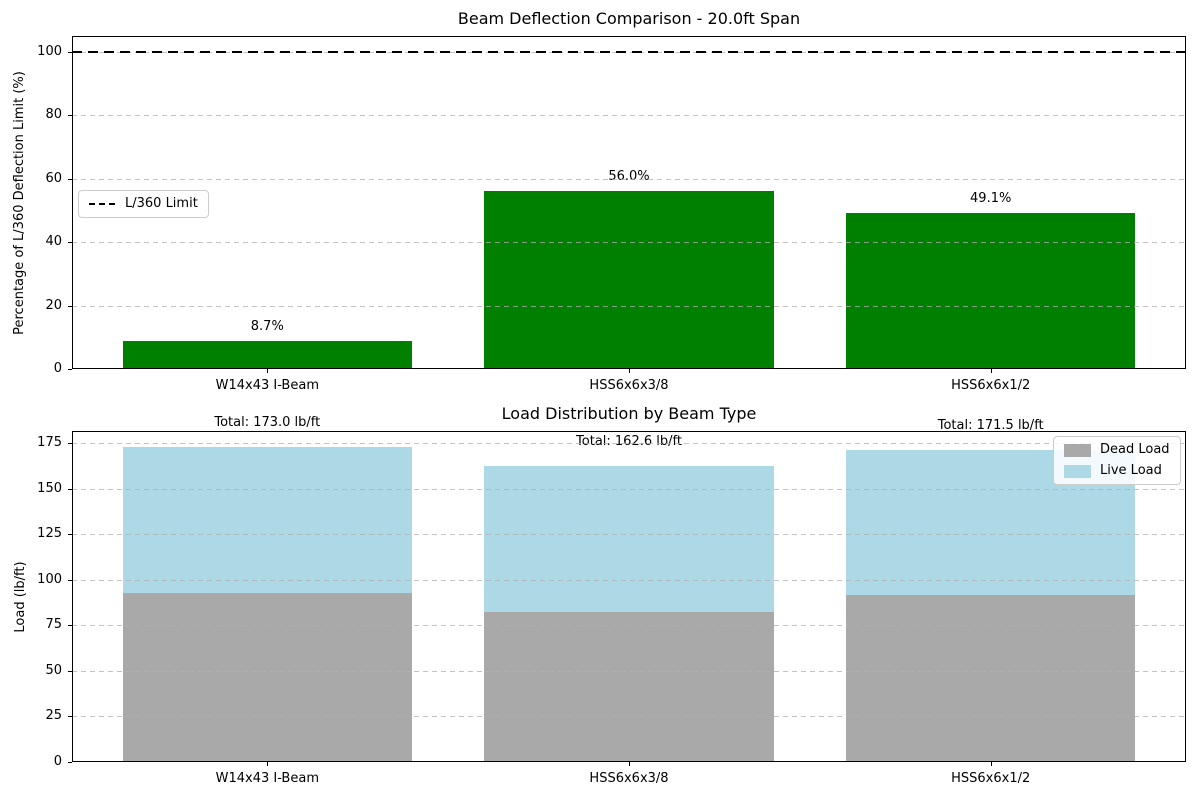 This screenshot has width=1200, height=800. What do you see at coordinates (990, 426) in the screenshot?
I see `total-label: Total: 171.5 lb/ft` at bounding box center [990, 426].